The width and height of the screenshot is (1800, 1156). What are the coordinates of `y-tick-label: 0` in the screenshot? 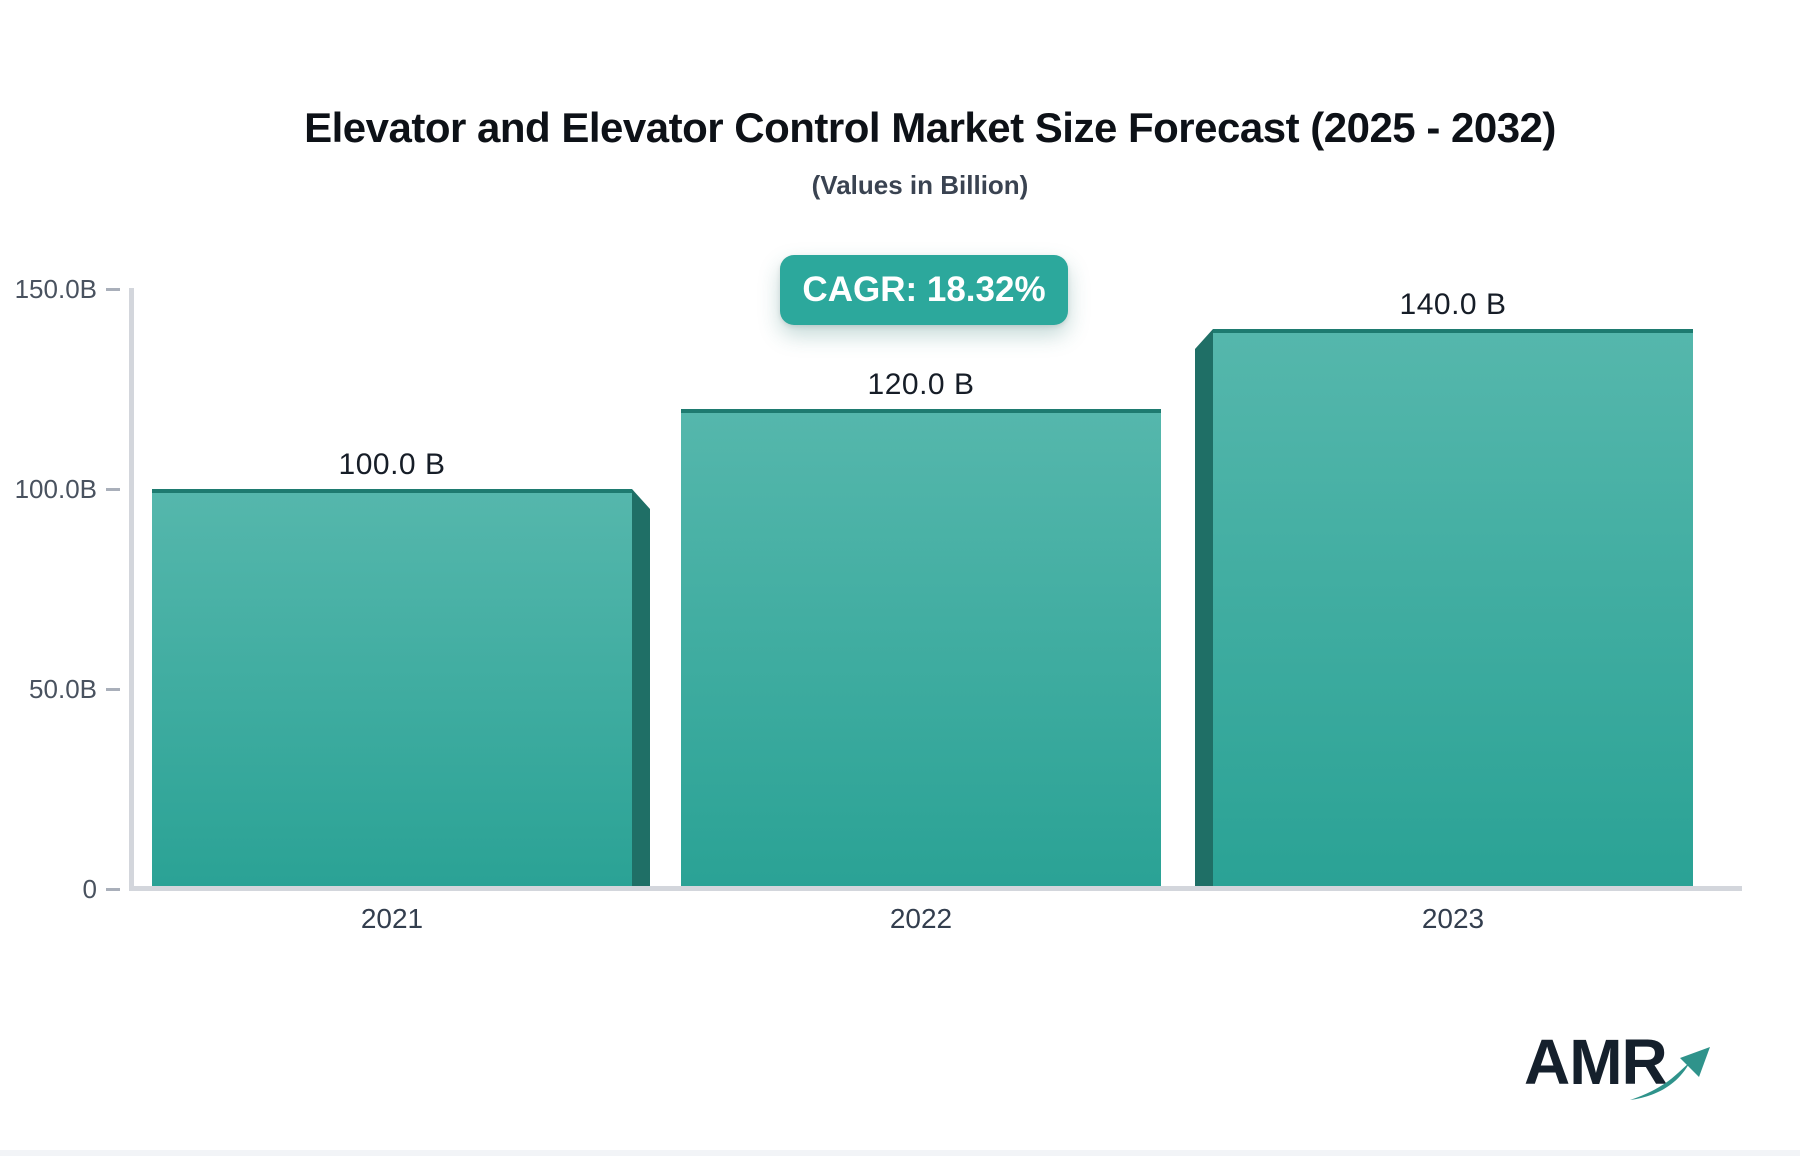 It's located at (89, 889).